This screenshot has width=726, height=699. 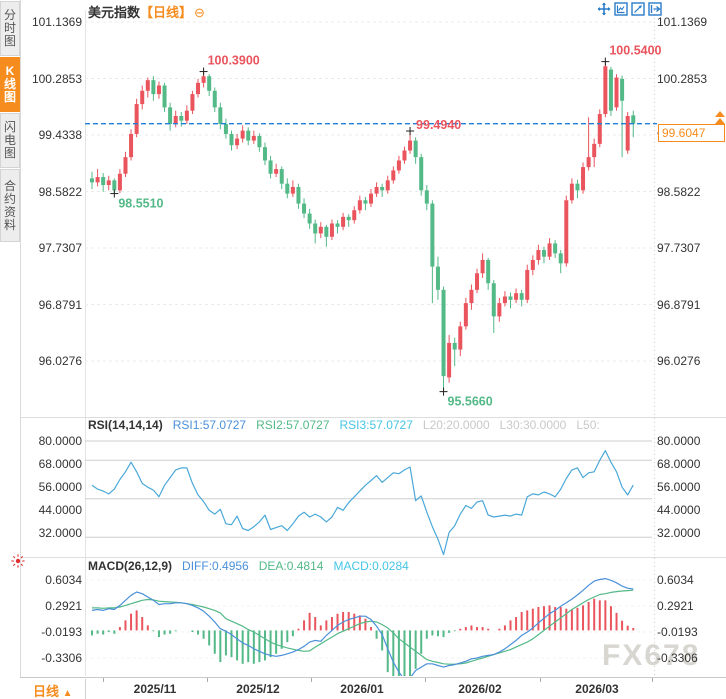 What do you see at coordinates (60, 135) in the screenshot?
I see `main-y-axis-label: 99.4338` at bounding box center [60, 135].